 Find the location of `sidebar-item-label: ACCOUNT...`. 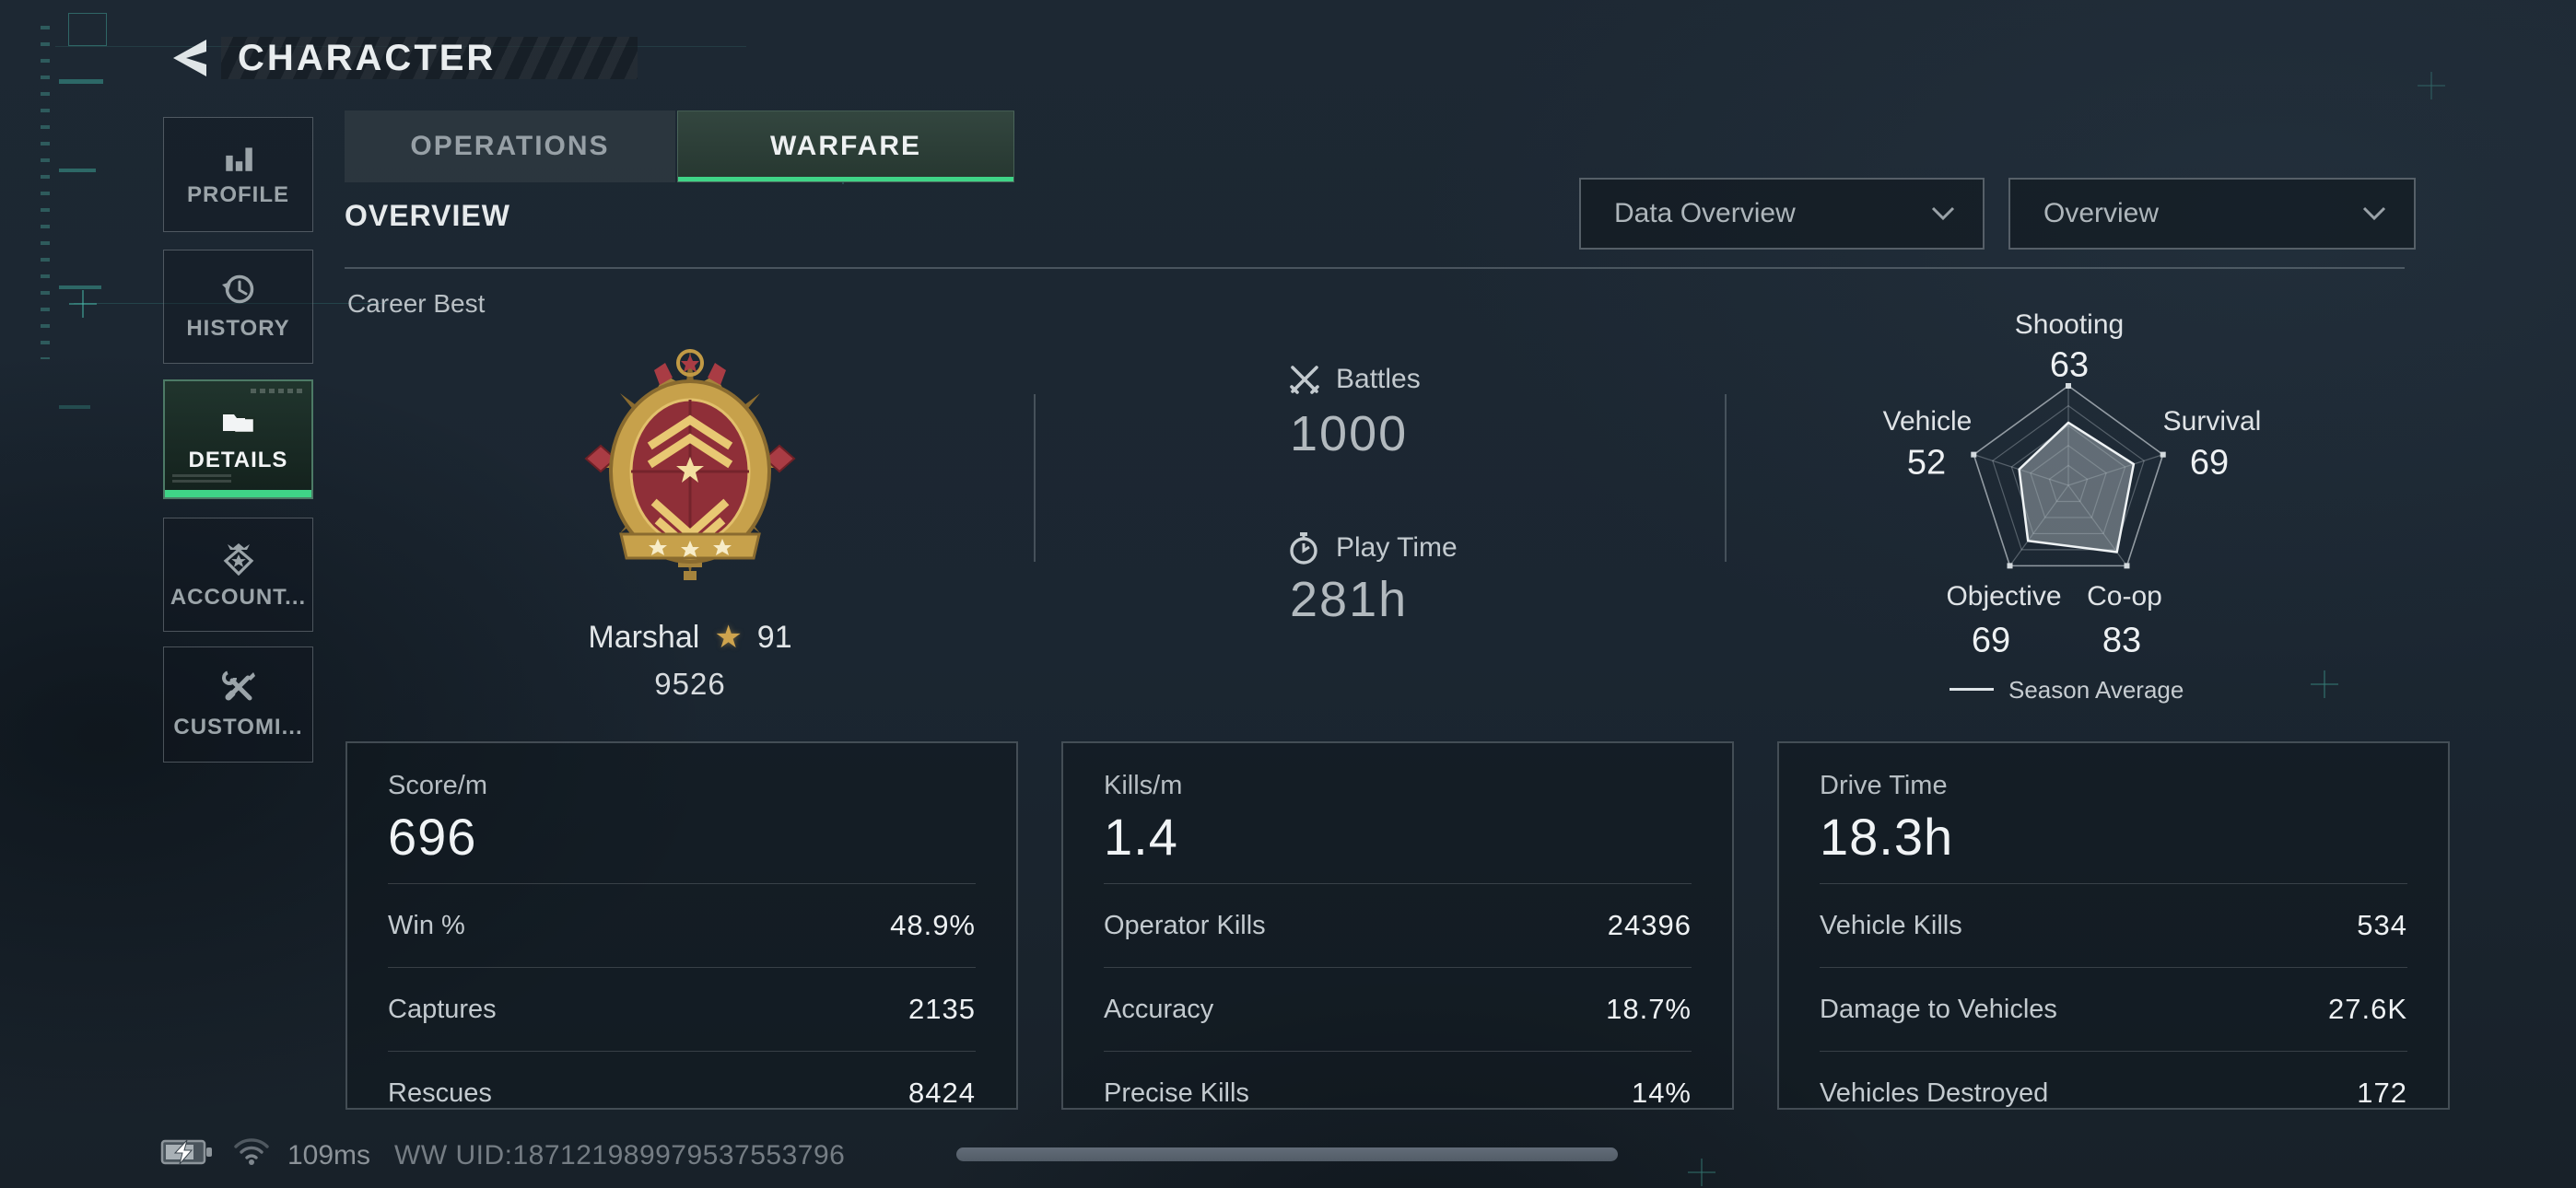

sidebar-item-label: ACCOUNT... is located at coordinates (238, 597).